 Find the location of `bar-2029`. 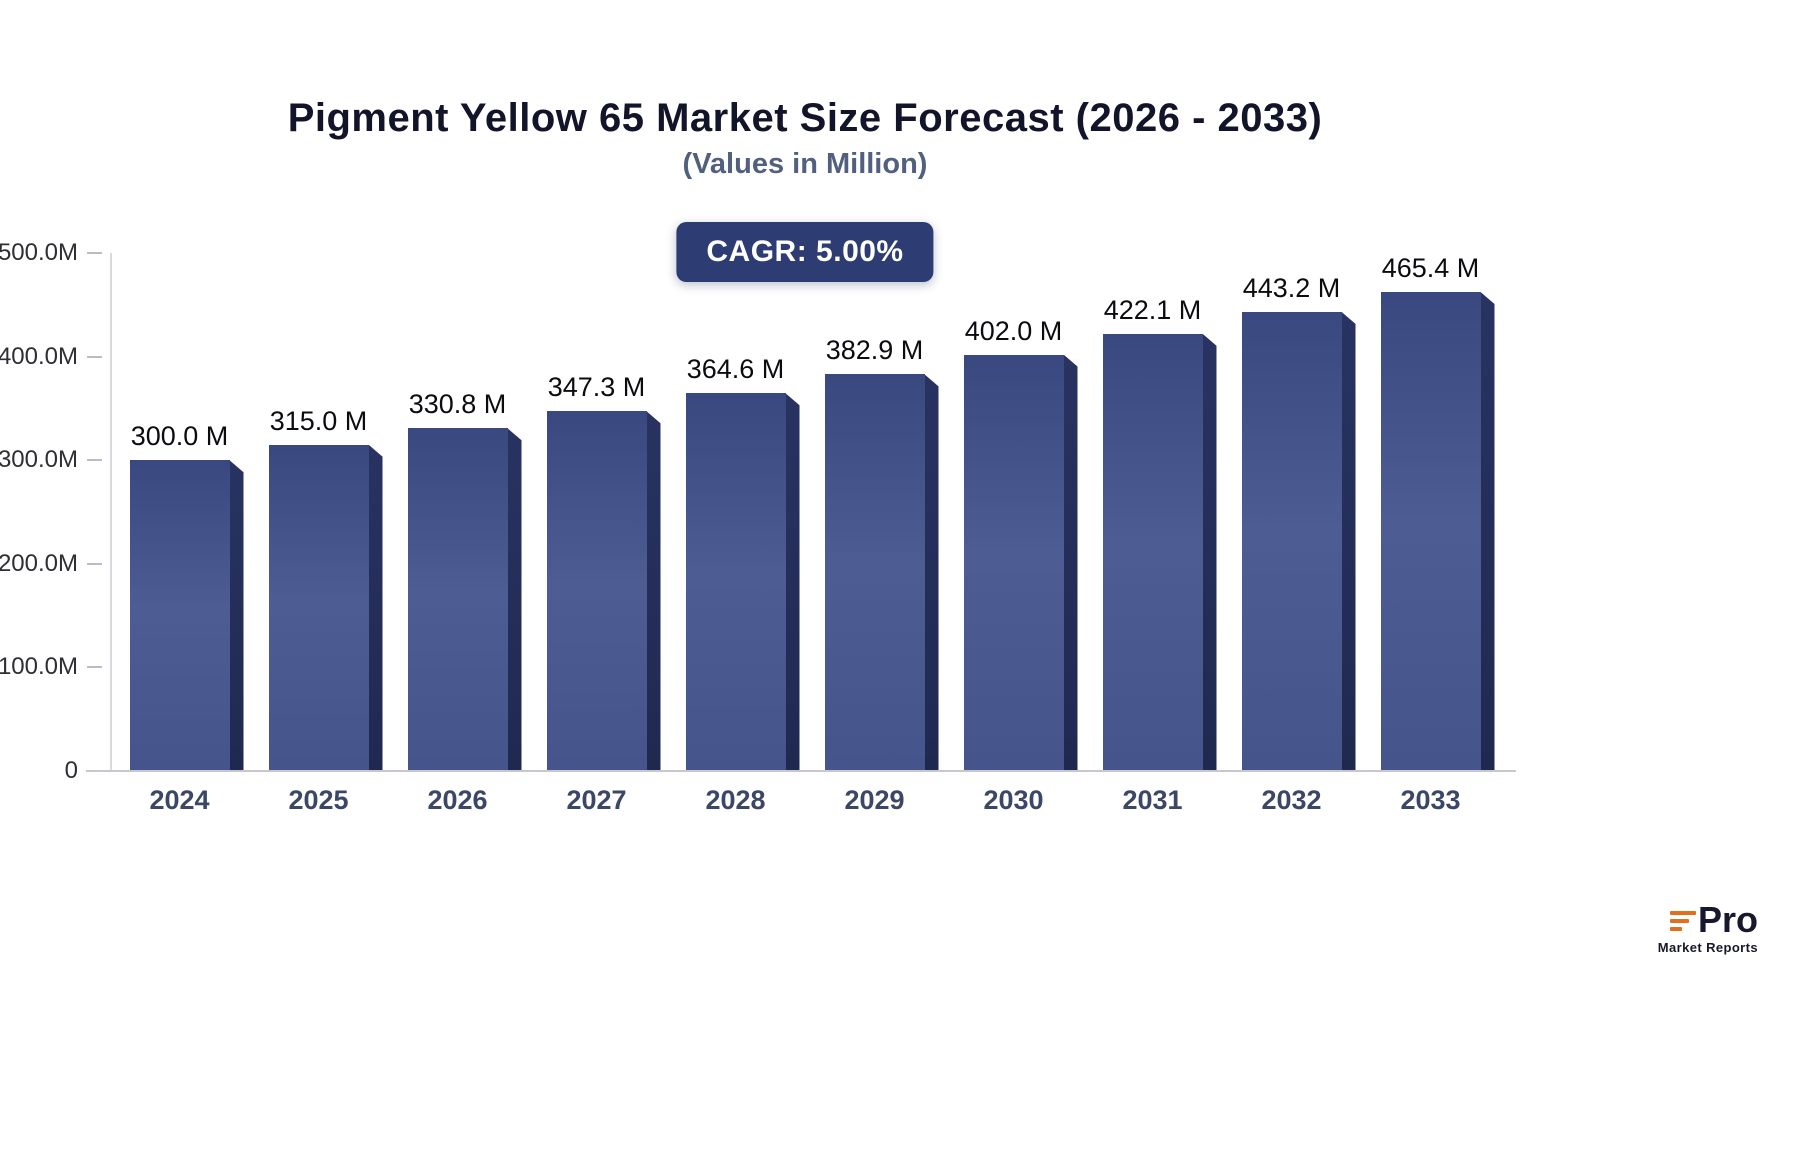

bar-2029 is located at coordinates (881, 572).